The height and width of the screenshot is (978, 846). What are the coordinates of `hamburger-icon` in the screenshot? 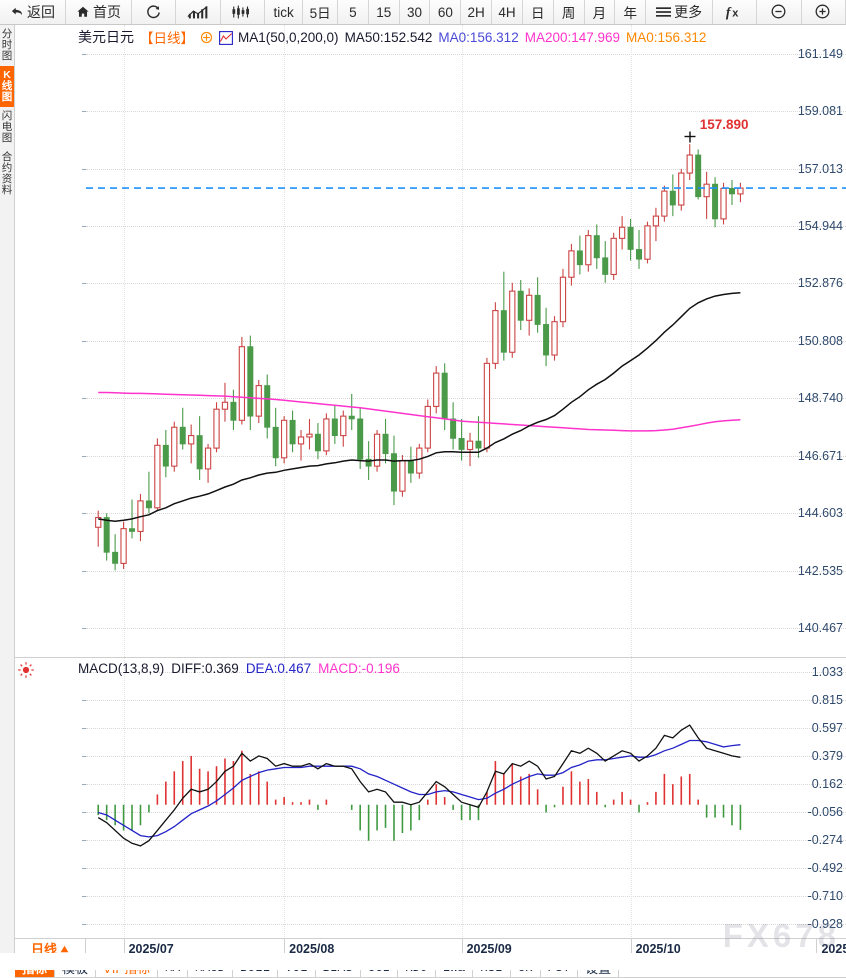 It's located at (664, 12).